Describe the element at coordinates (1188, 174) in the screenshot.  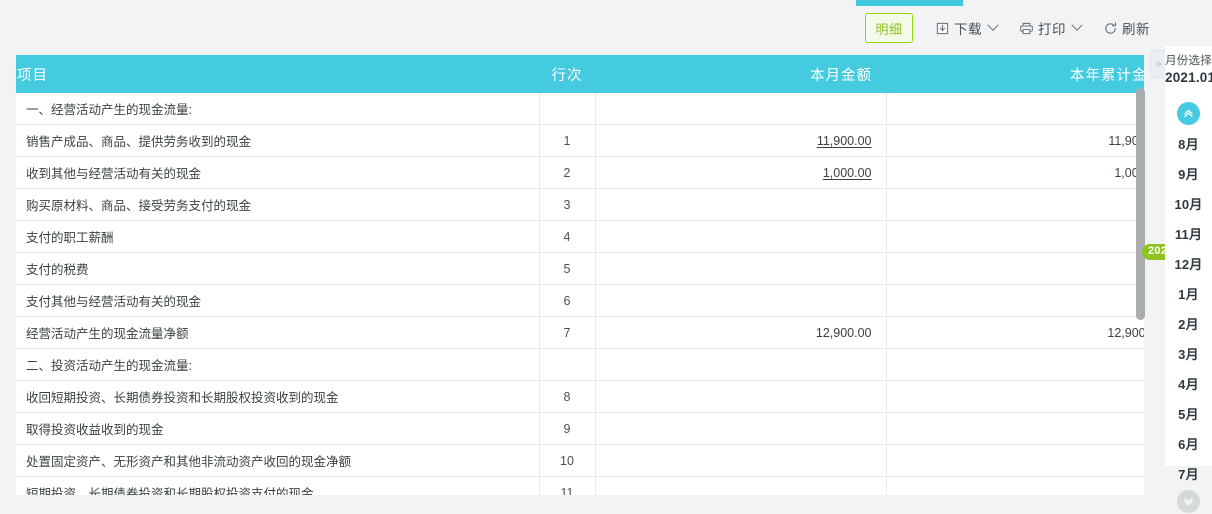
I see `month-list-item: 9月` at that location.